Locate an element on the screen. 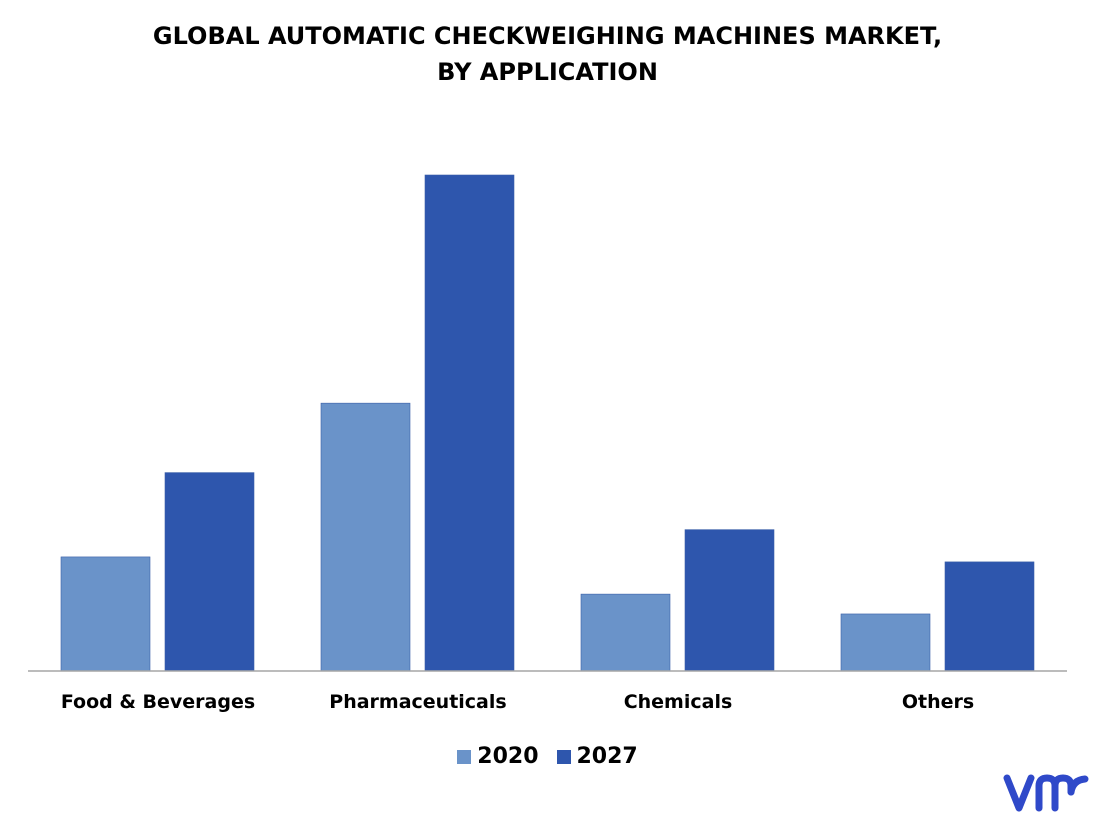  legend-swatch-2020 is located at coordinates (464, 756).